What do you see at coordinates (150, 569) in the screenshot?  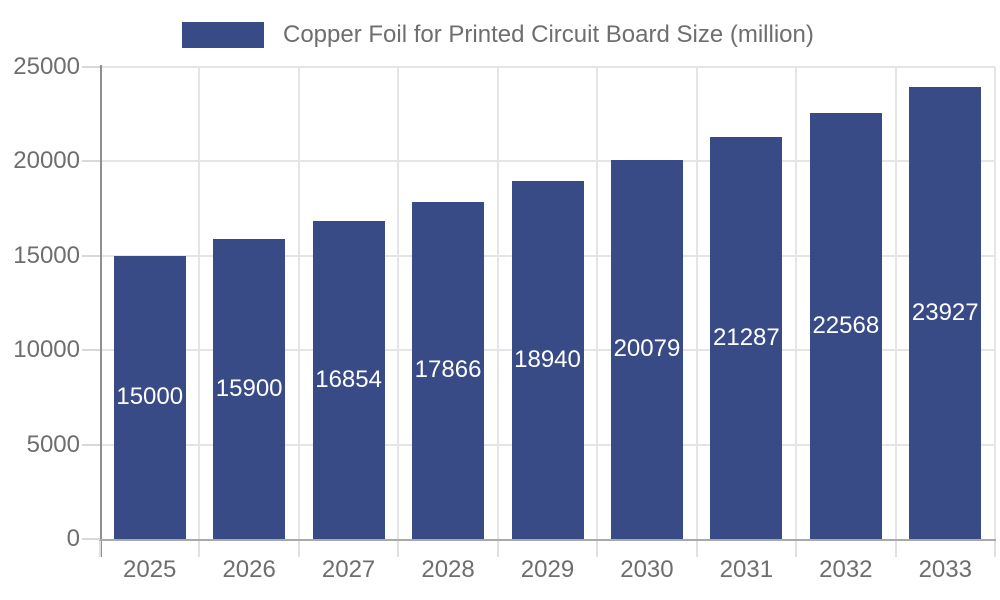 I see `x-tick-label: 2025` at bounding box center [150, 569].